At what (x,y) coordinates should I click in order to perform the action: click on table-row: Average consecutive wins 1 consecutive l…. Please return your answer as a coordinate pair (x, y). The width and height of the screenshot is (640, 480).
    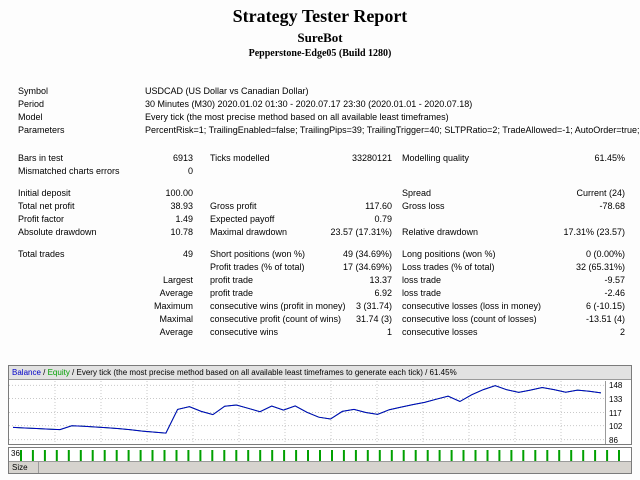
    Looking at the image, I should click on (320, 332).